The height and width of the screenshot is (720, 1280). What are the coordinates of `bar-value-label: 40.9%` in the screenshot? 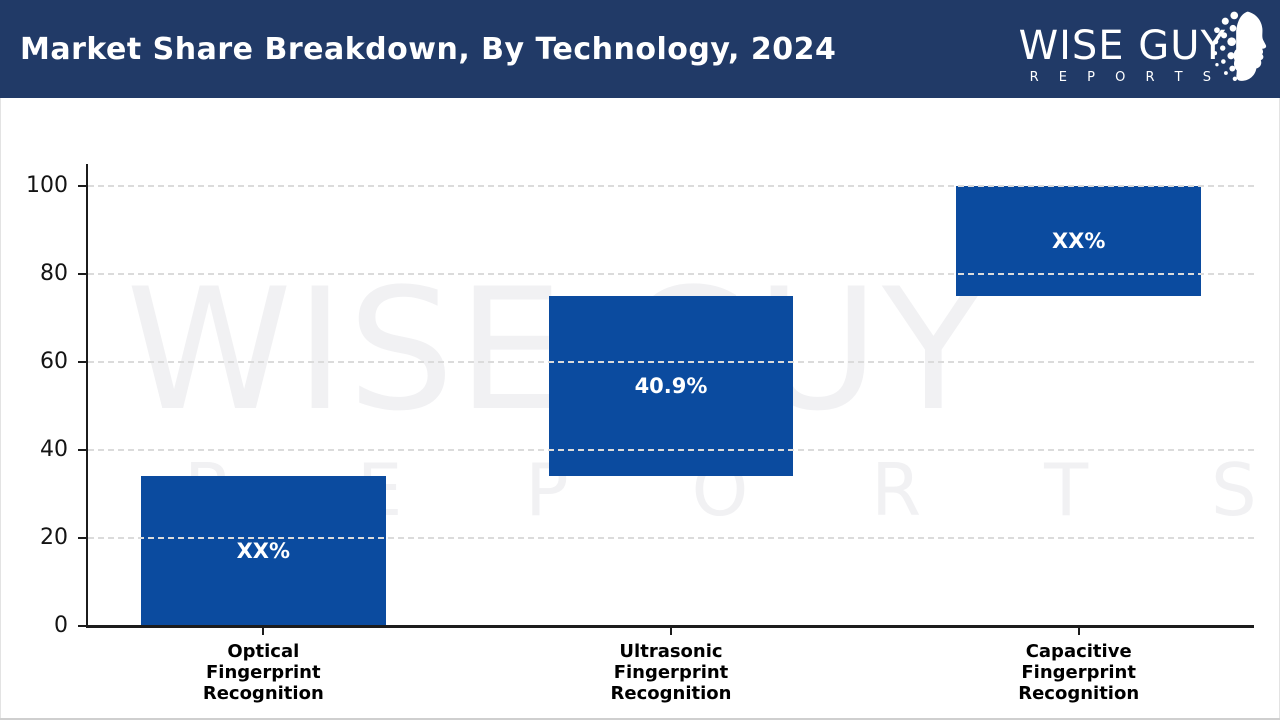 It's located at (671, 385).